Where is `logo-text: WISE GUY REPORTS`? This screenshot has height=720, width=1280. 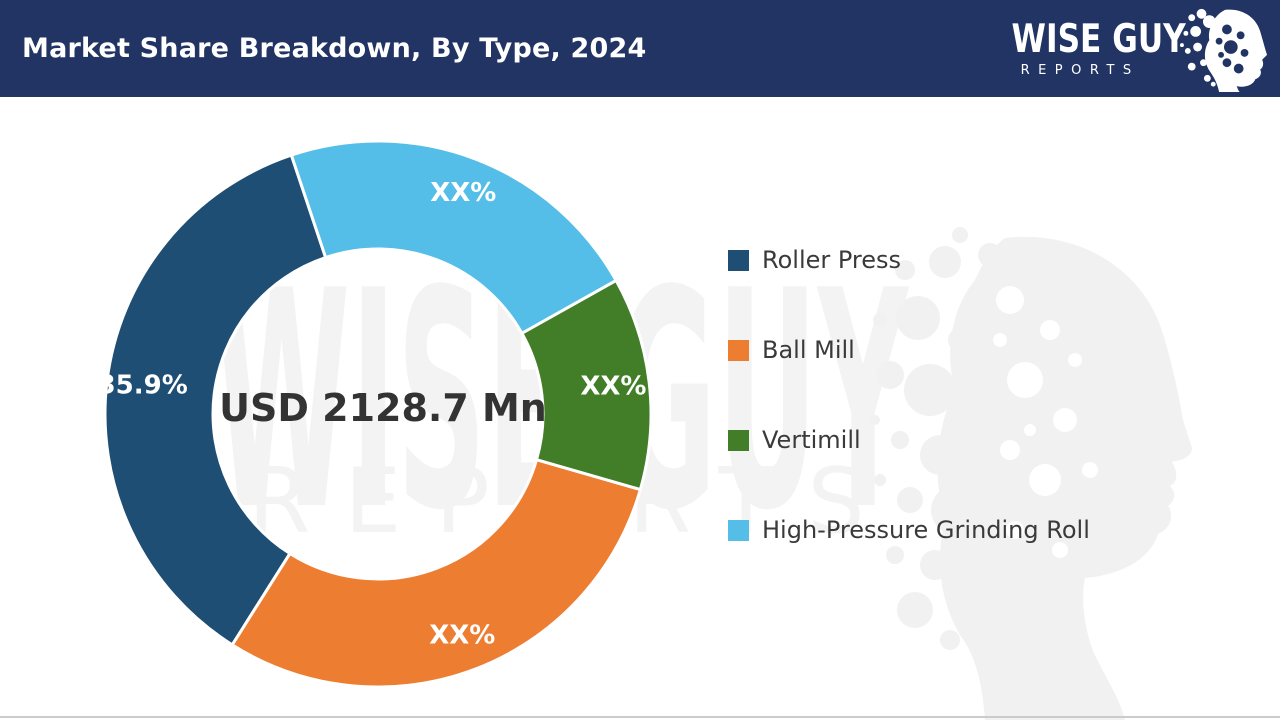 logo-text: WISE GUY REPORTS is located at coordinates (1077, 49).